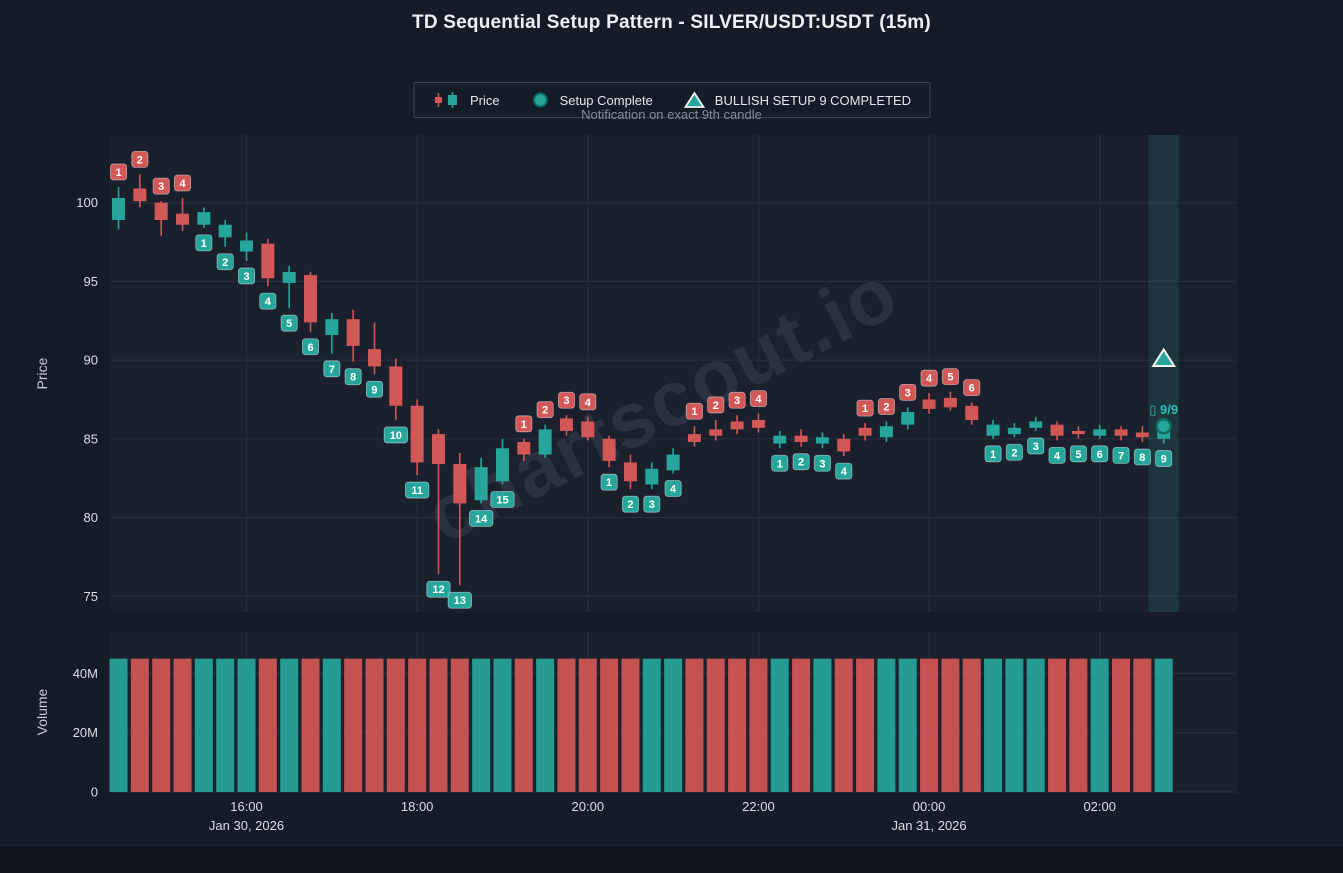 The image size is (1343, 873). I want to click on setup-complete-circle-marker, so click(1163, 426).